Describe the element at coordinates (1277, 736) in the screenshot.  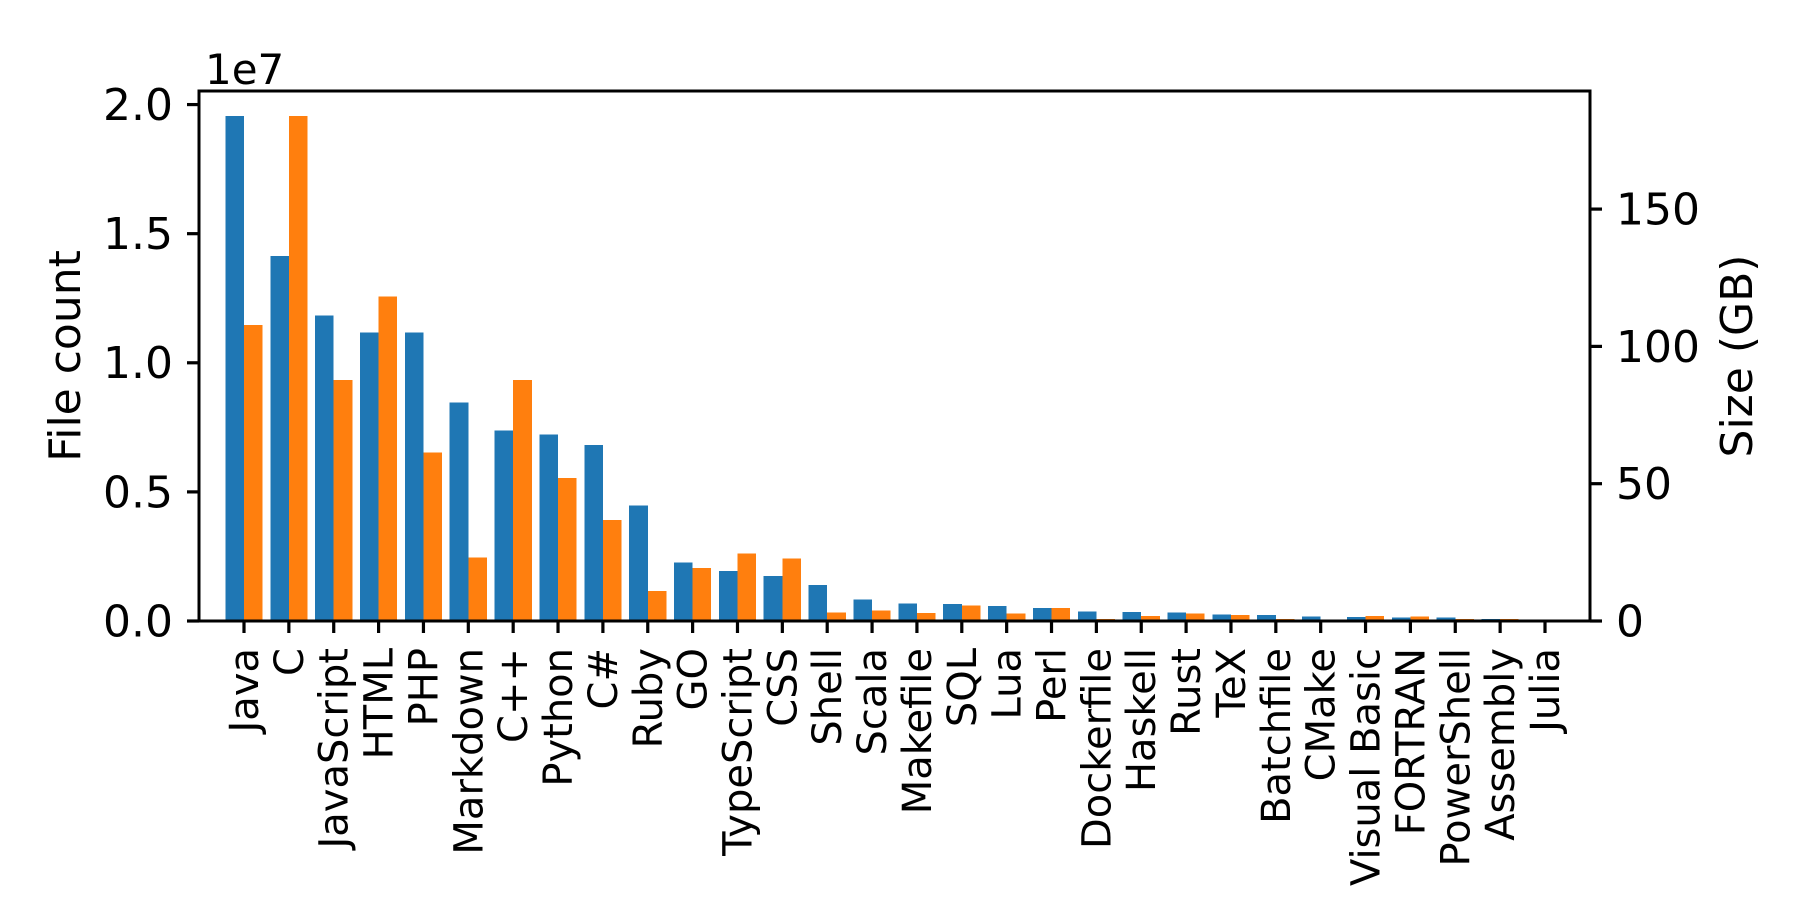
I see `x-tick-label-batchfile: Batchfile` at that location.